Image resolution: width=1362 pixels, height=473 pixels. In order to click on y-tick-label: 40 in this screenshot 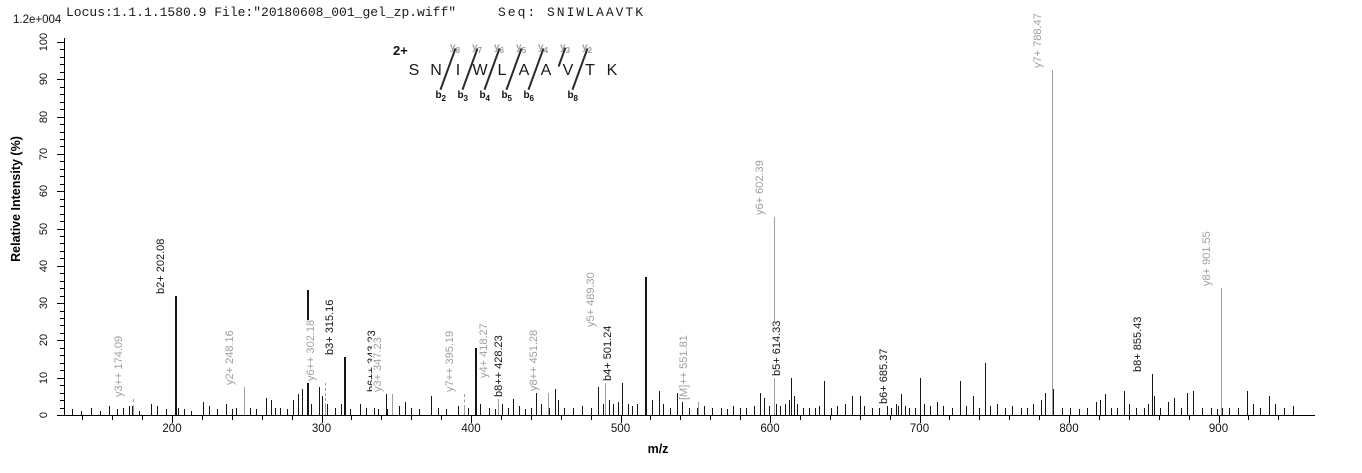, I will do `click(44, 265)`.